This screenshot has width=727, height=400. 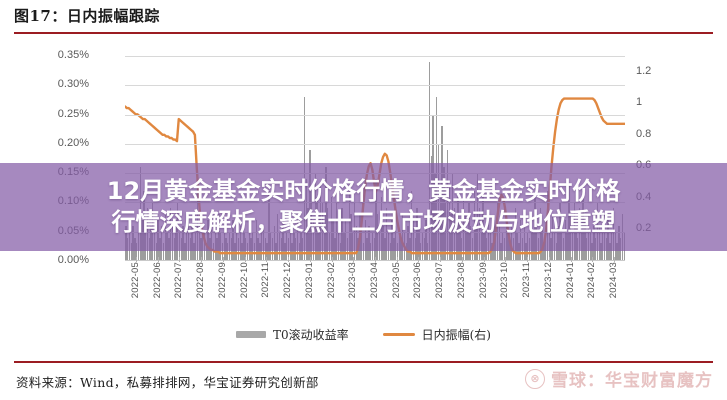 I want to click on y-axis-left-tick: 0.35%, so click(x=73, y=55).